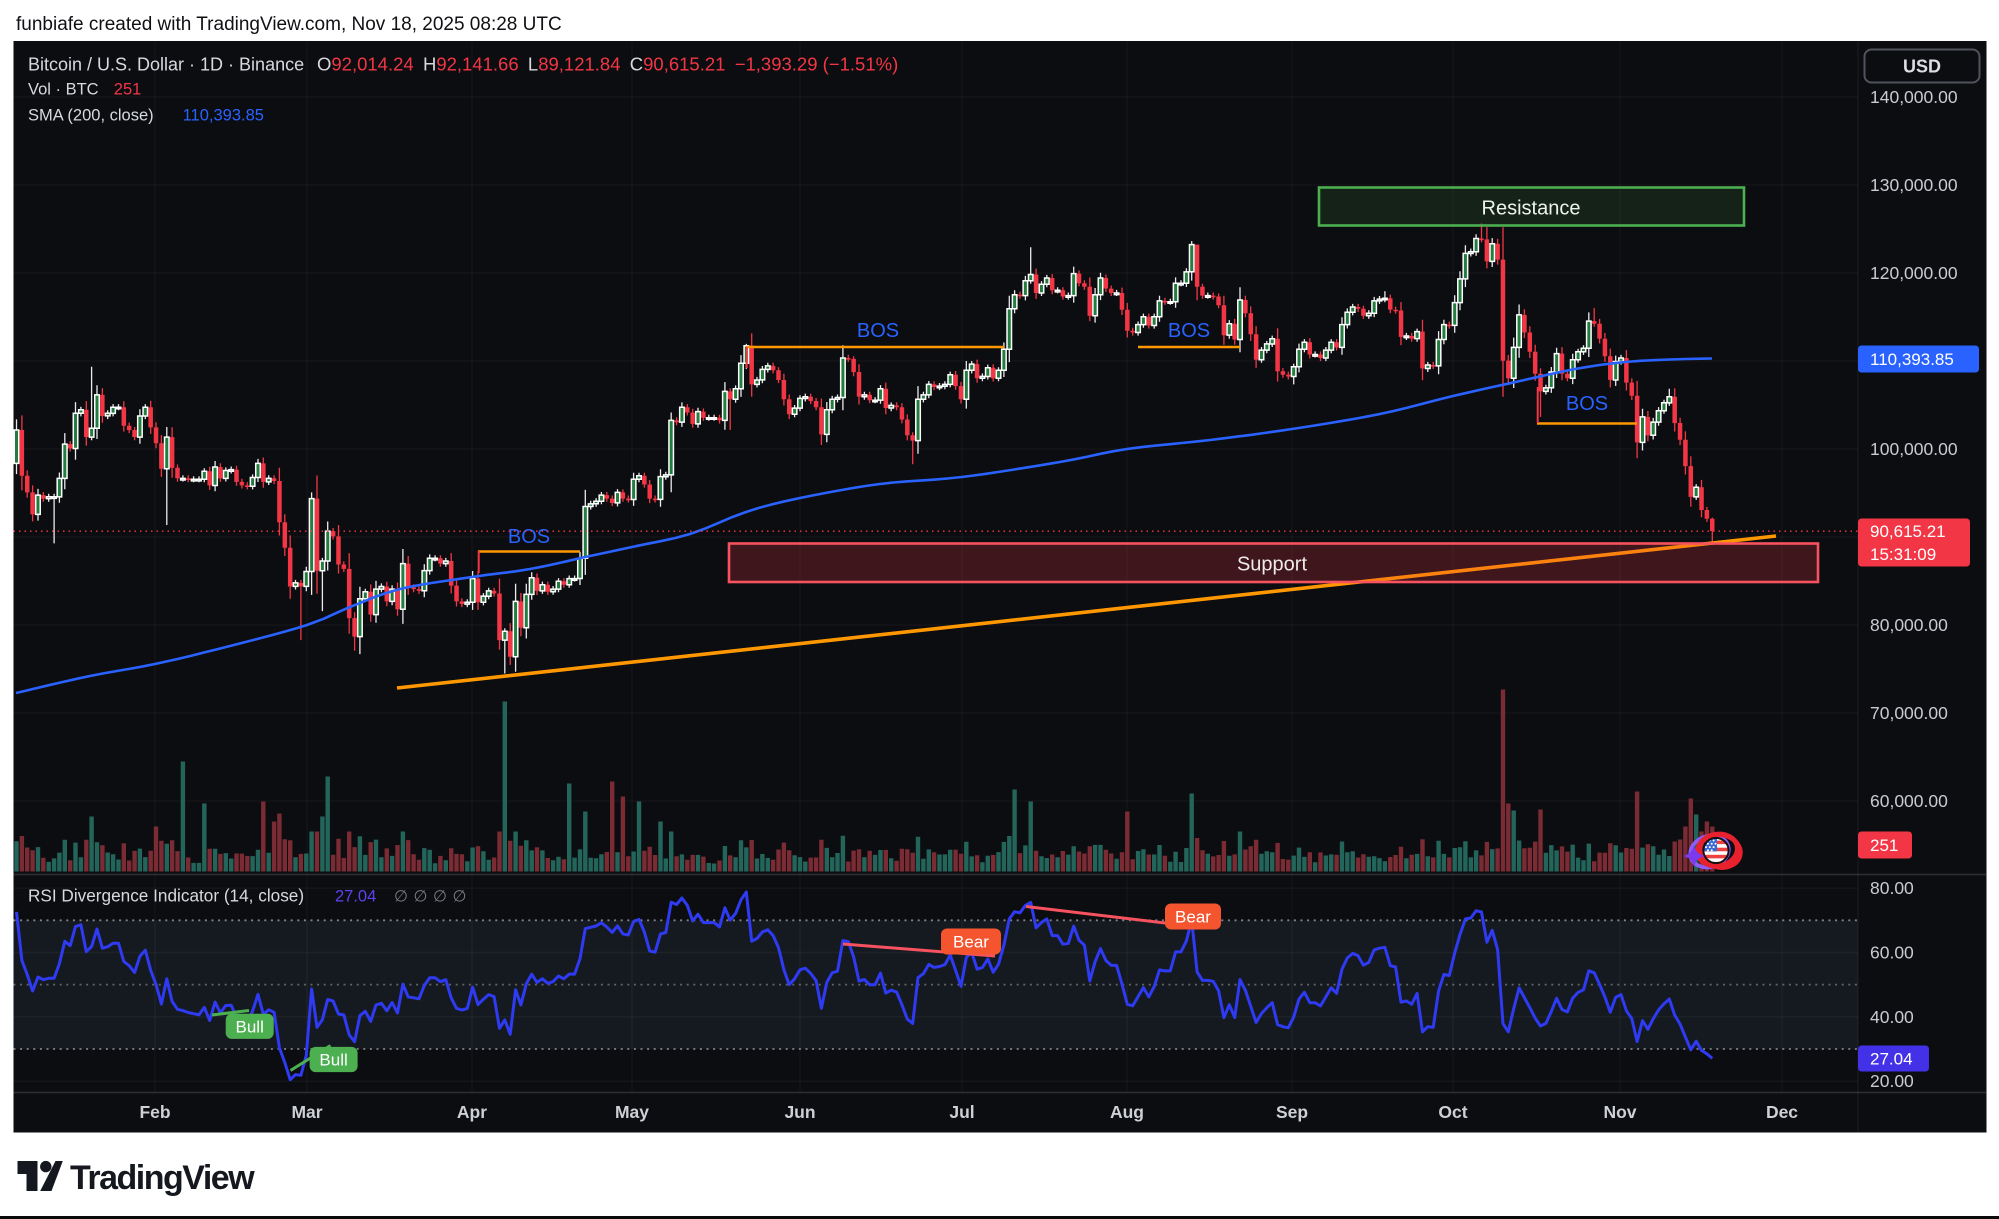 The width and height of the screenshot is (1999, 1219). I want to click on svg-text: 100,000.00, so click(1914, 449).